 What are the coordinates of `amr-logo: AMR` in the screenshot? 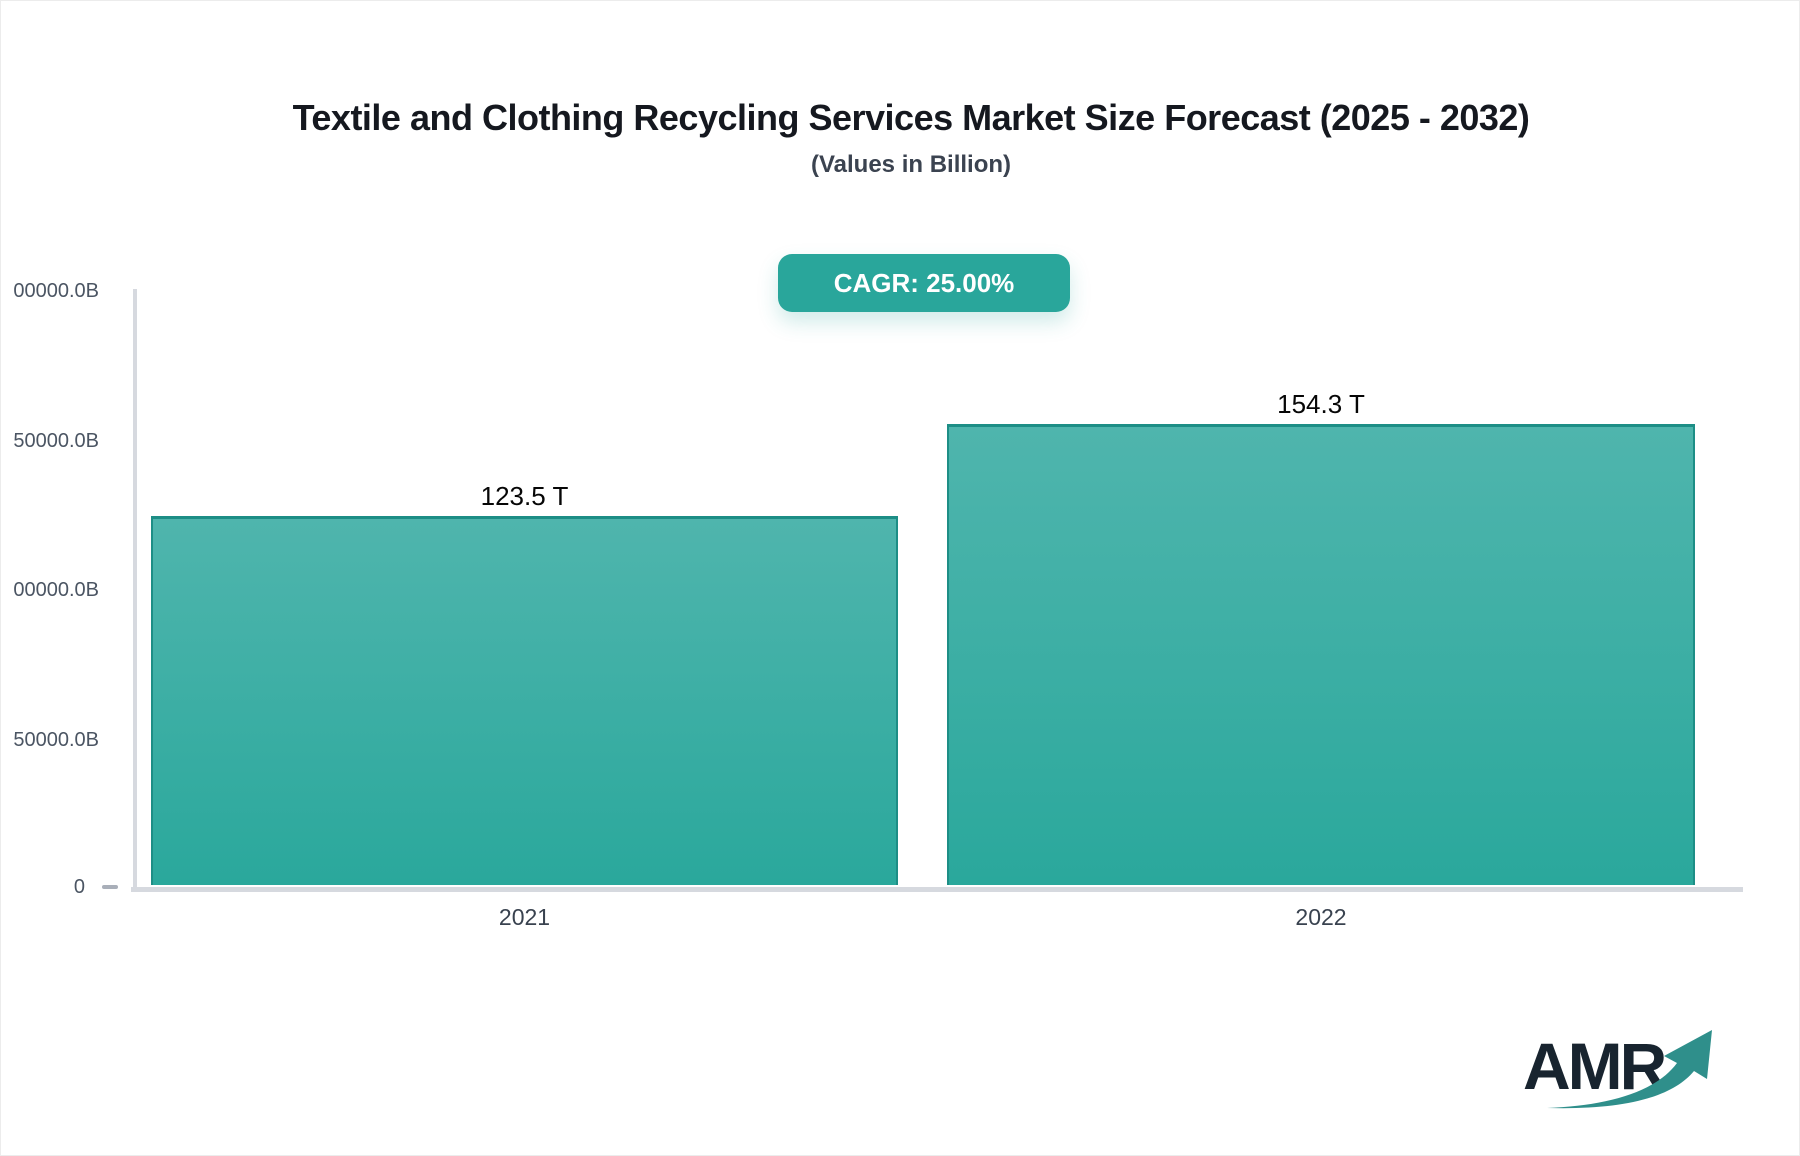 It's located at (1617, 1069).